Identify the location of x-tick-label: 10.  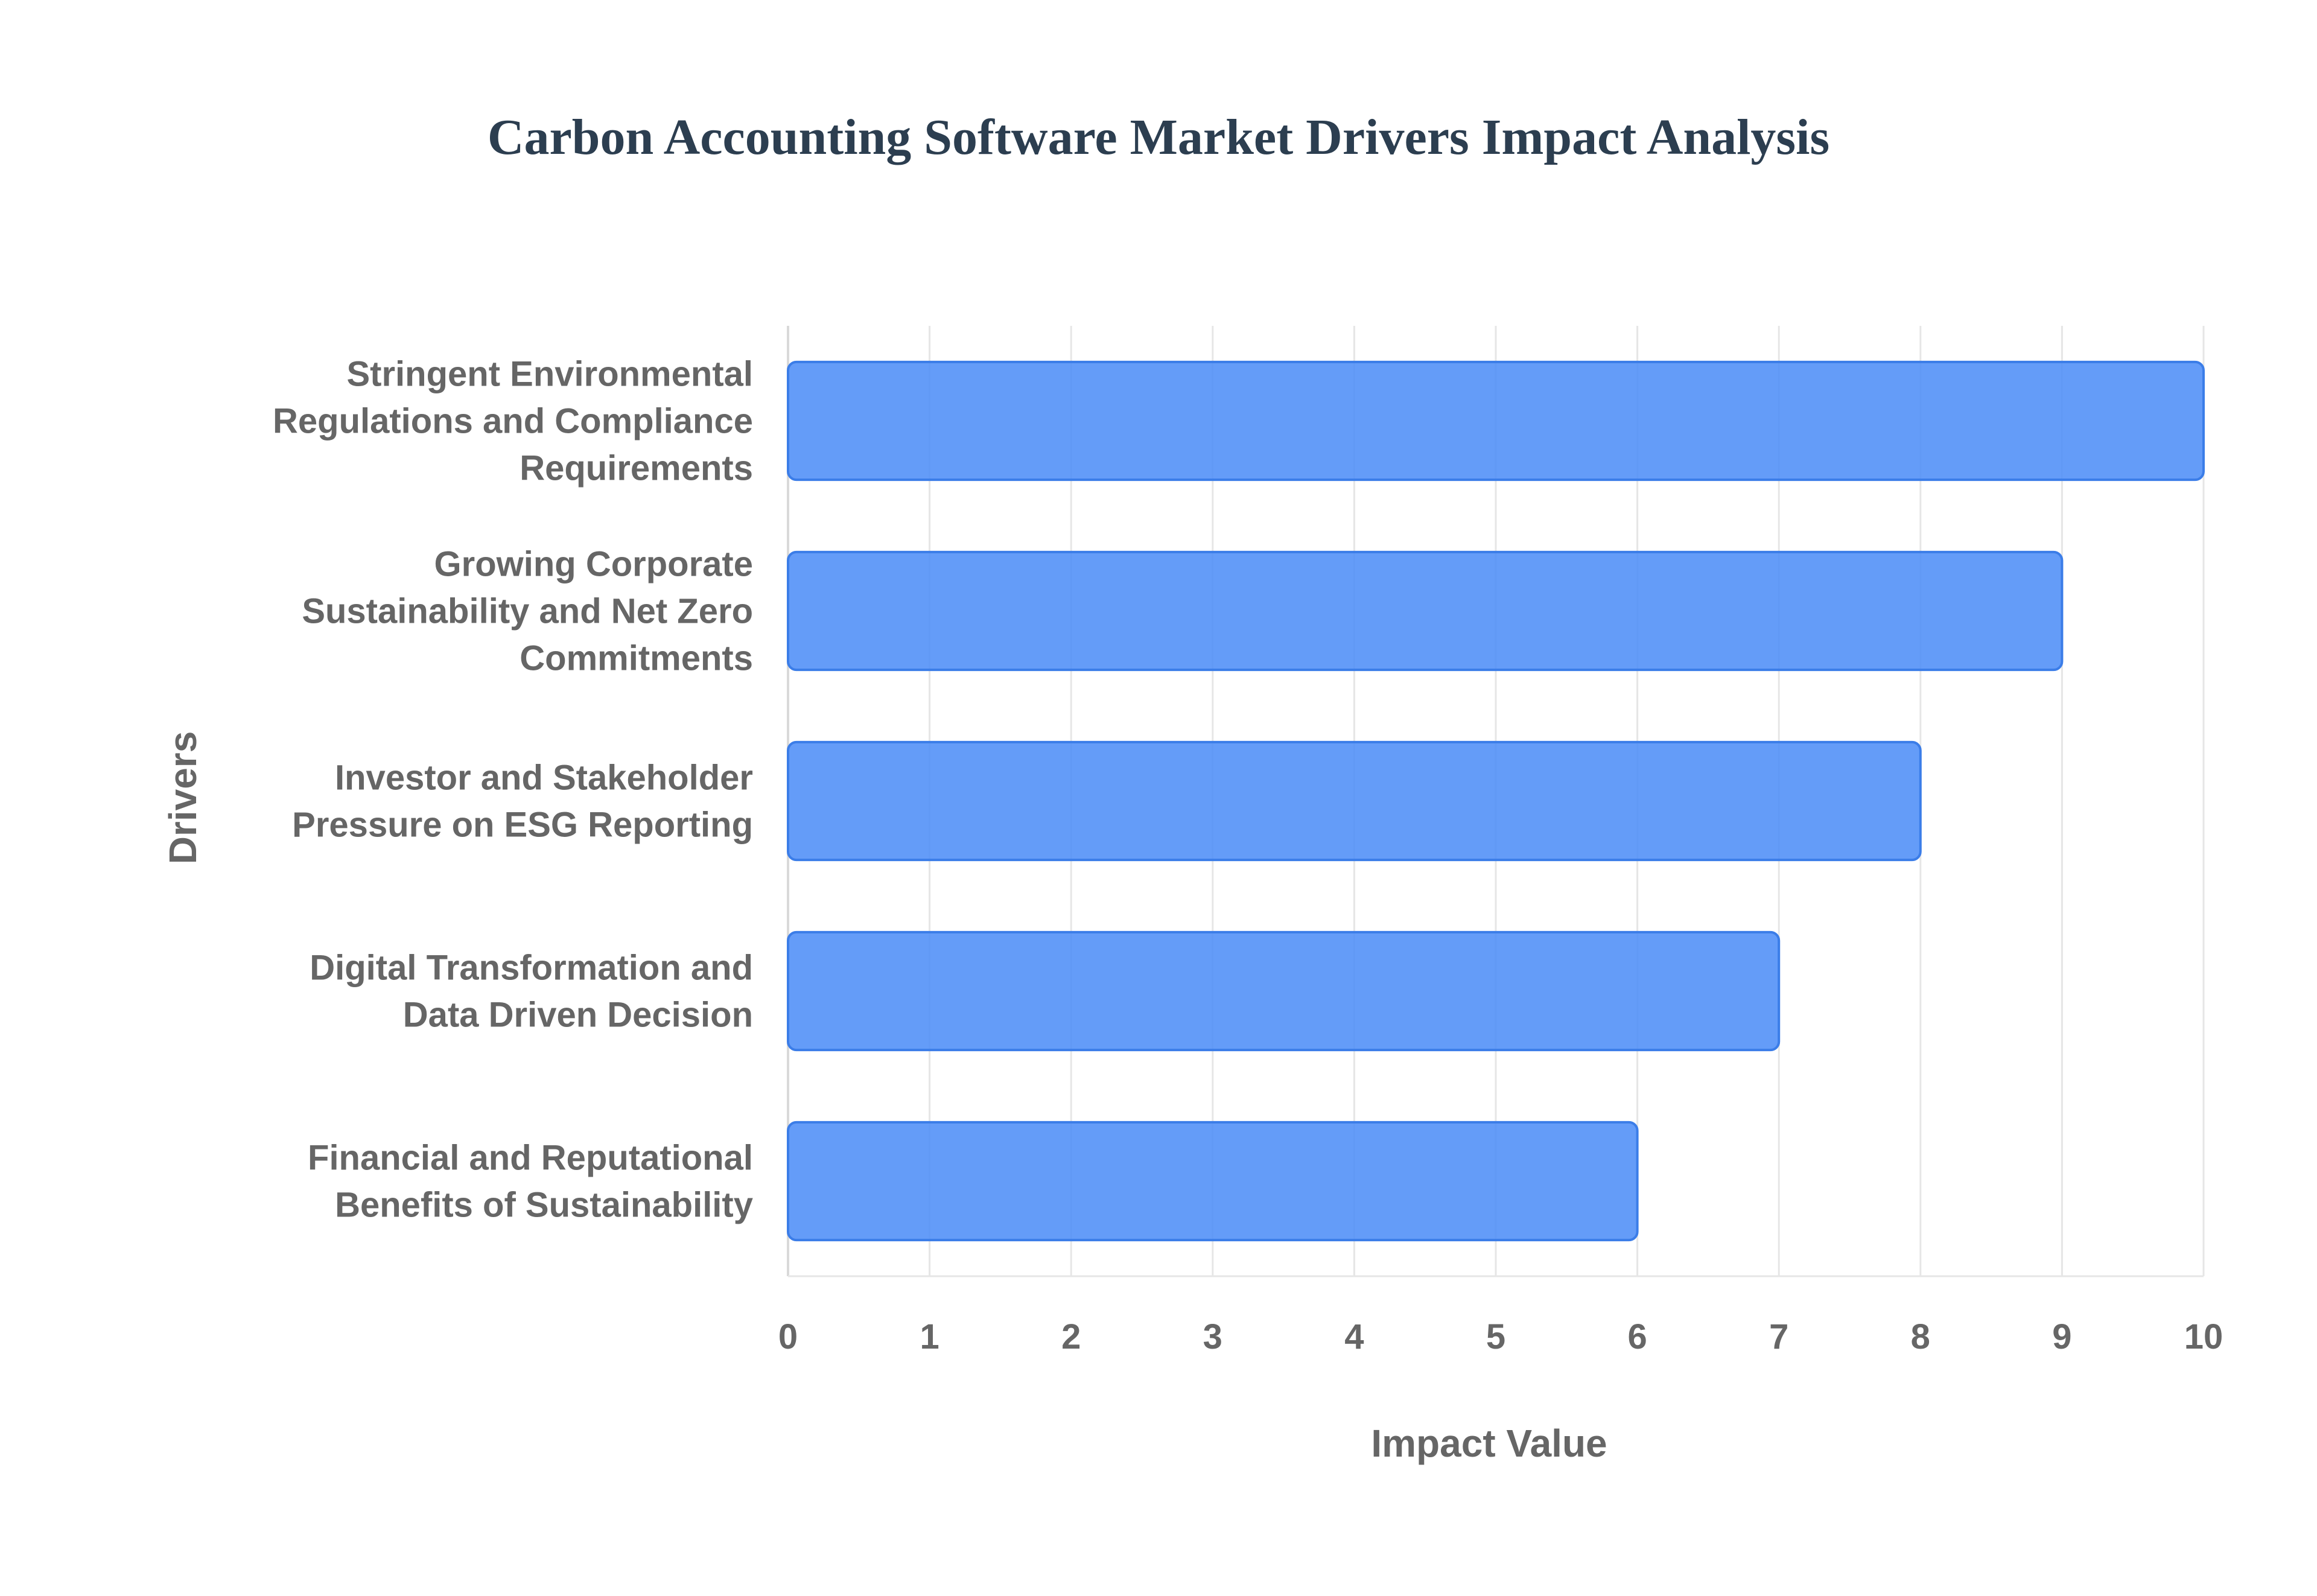
(2203, 1336).